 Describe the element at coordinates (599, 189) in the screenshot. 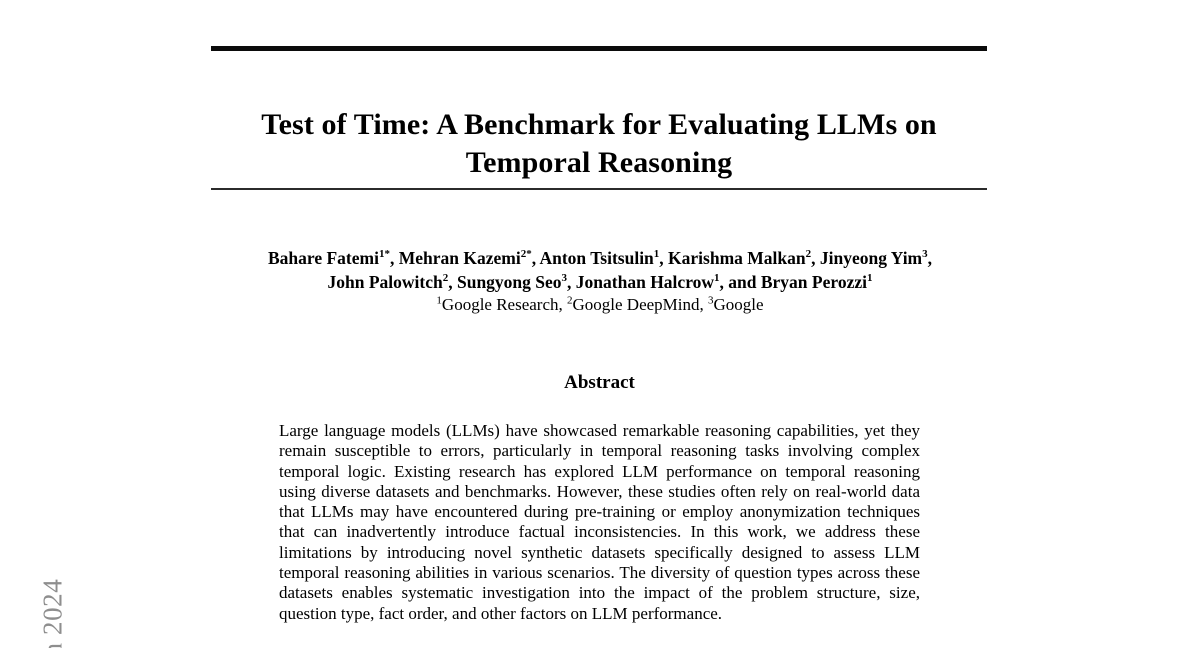

I see `header-rule-thin` at that location.